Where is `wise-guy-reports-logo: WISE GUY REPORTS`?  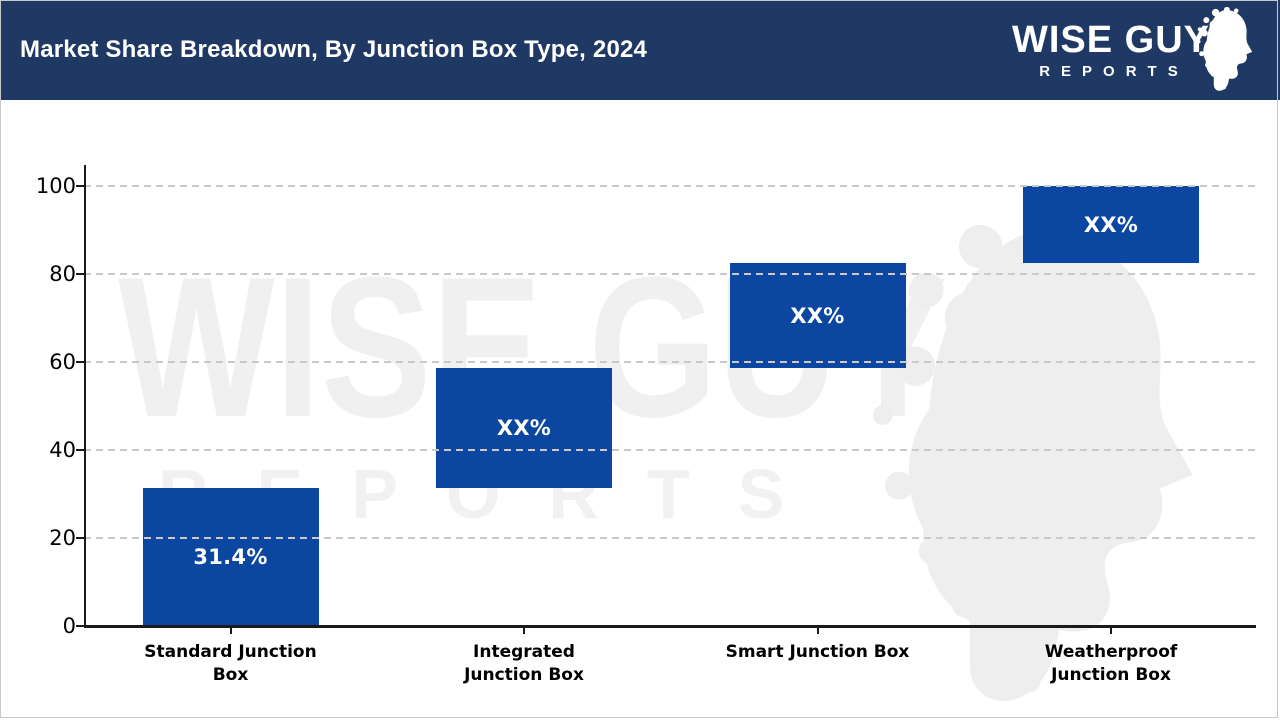 wise-guy-reports-logo: WISE GUY REPORTS is located at coordinates (1133, 50).